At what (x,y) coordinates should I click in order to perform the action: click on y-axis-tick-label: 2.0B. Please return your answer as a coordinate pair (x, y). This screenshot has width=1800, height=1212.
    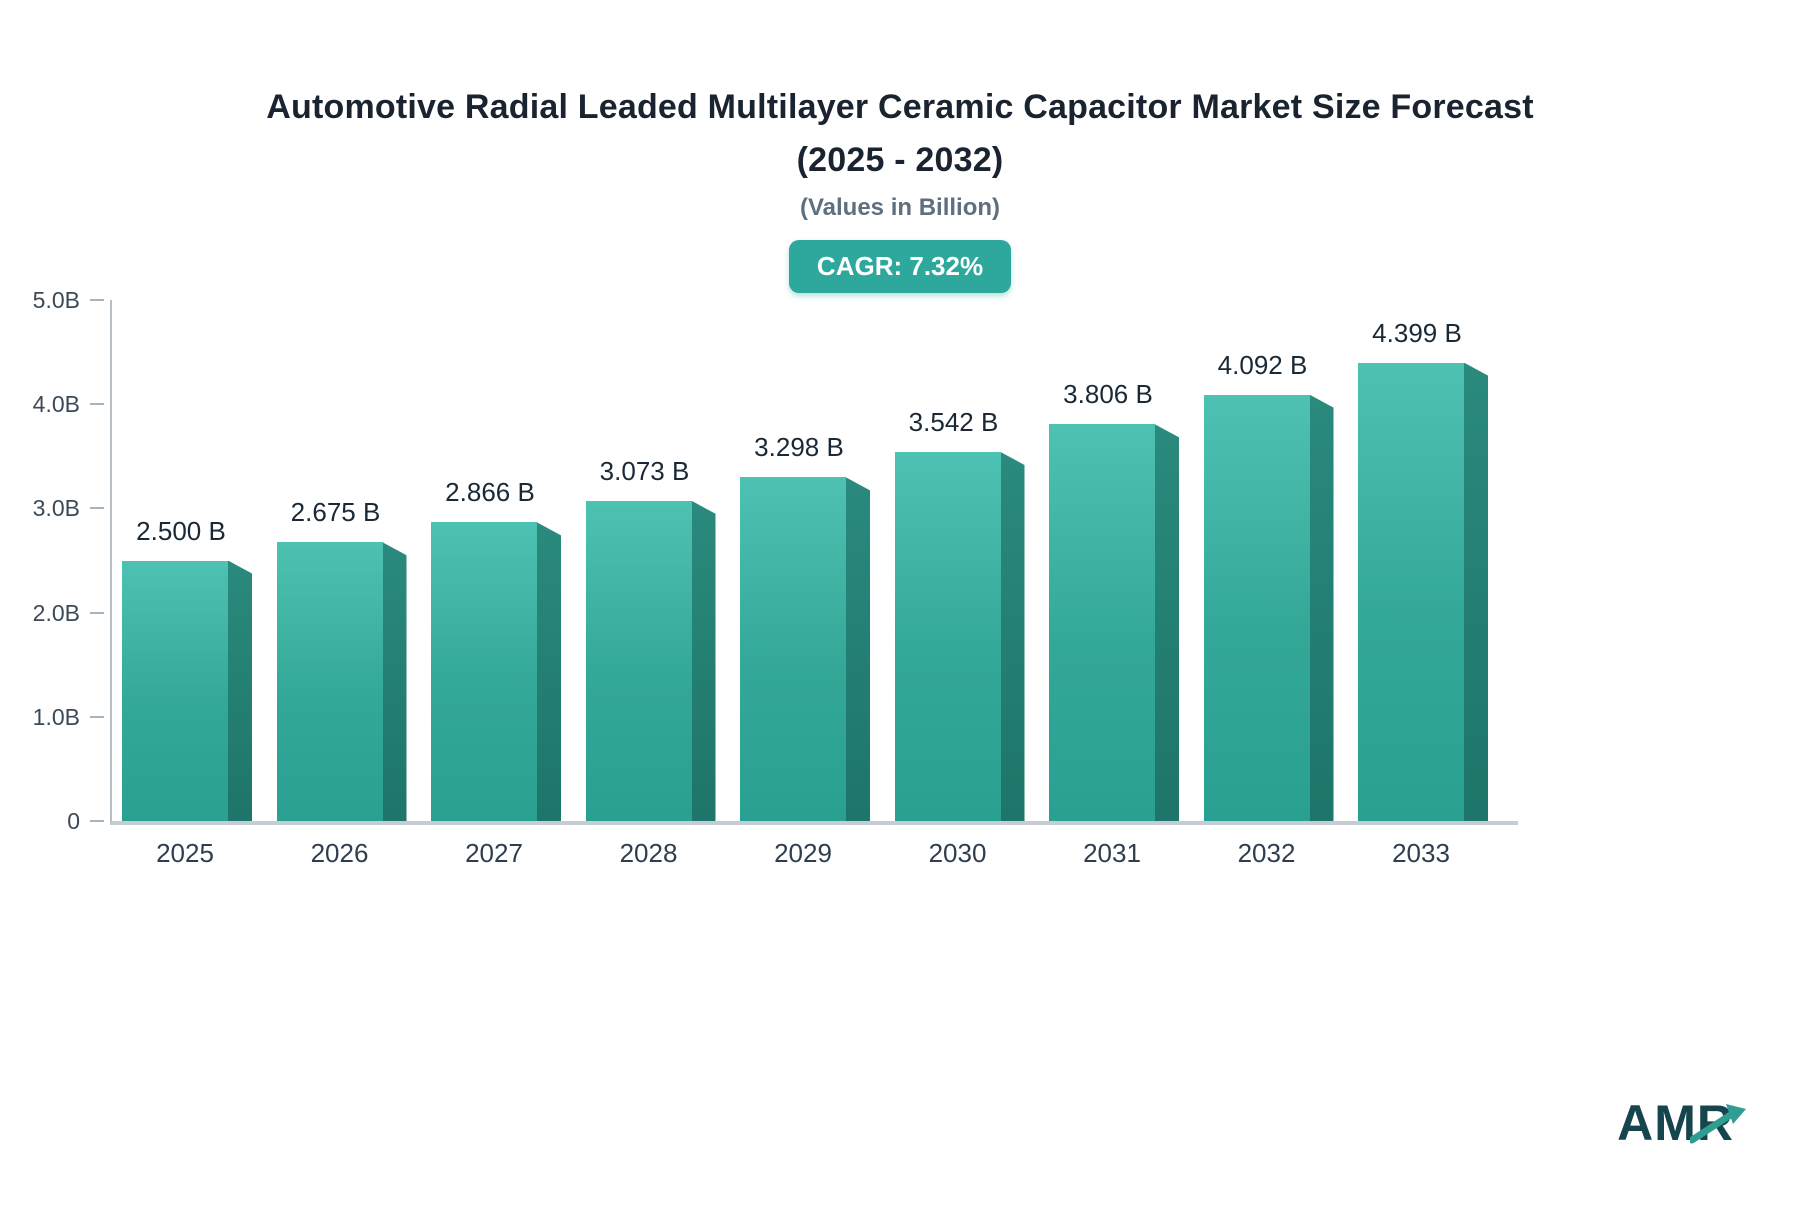
    Looking at the image, I should click on (56, 612).